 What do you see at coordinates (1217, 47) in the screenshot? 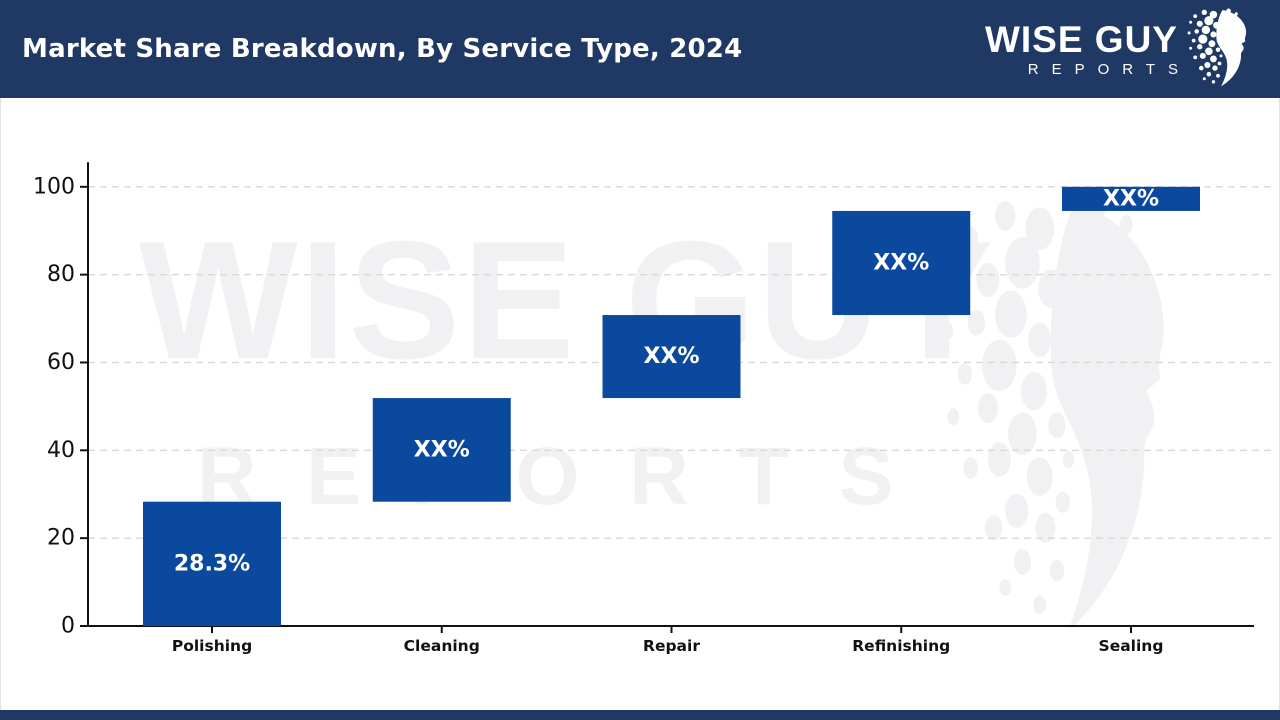
I see `logo-face-icon` at bounding box center [1217, 47].